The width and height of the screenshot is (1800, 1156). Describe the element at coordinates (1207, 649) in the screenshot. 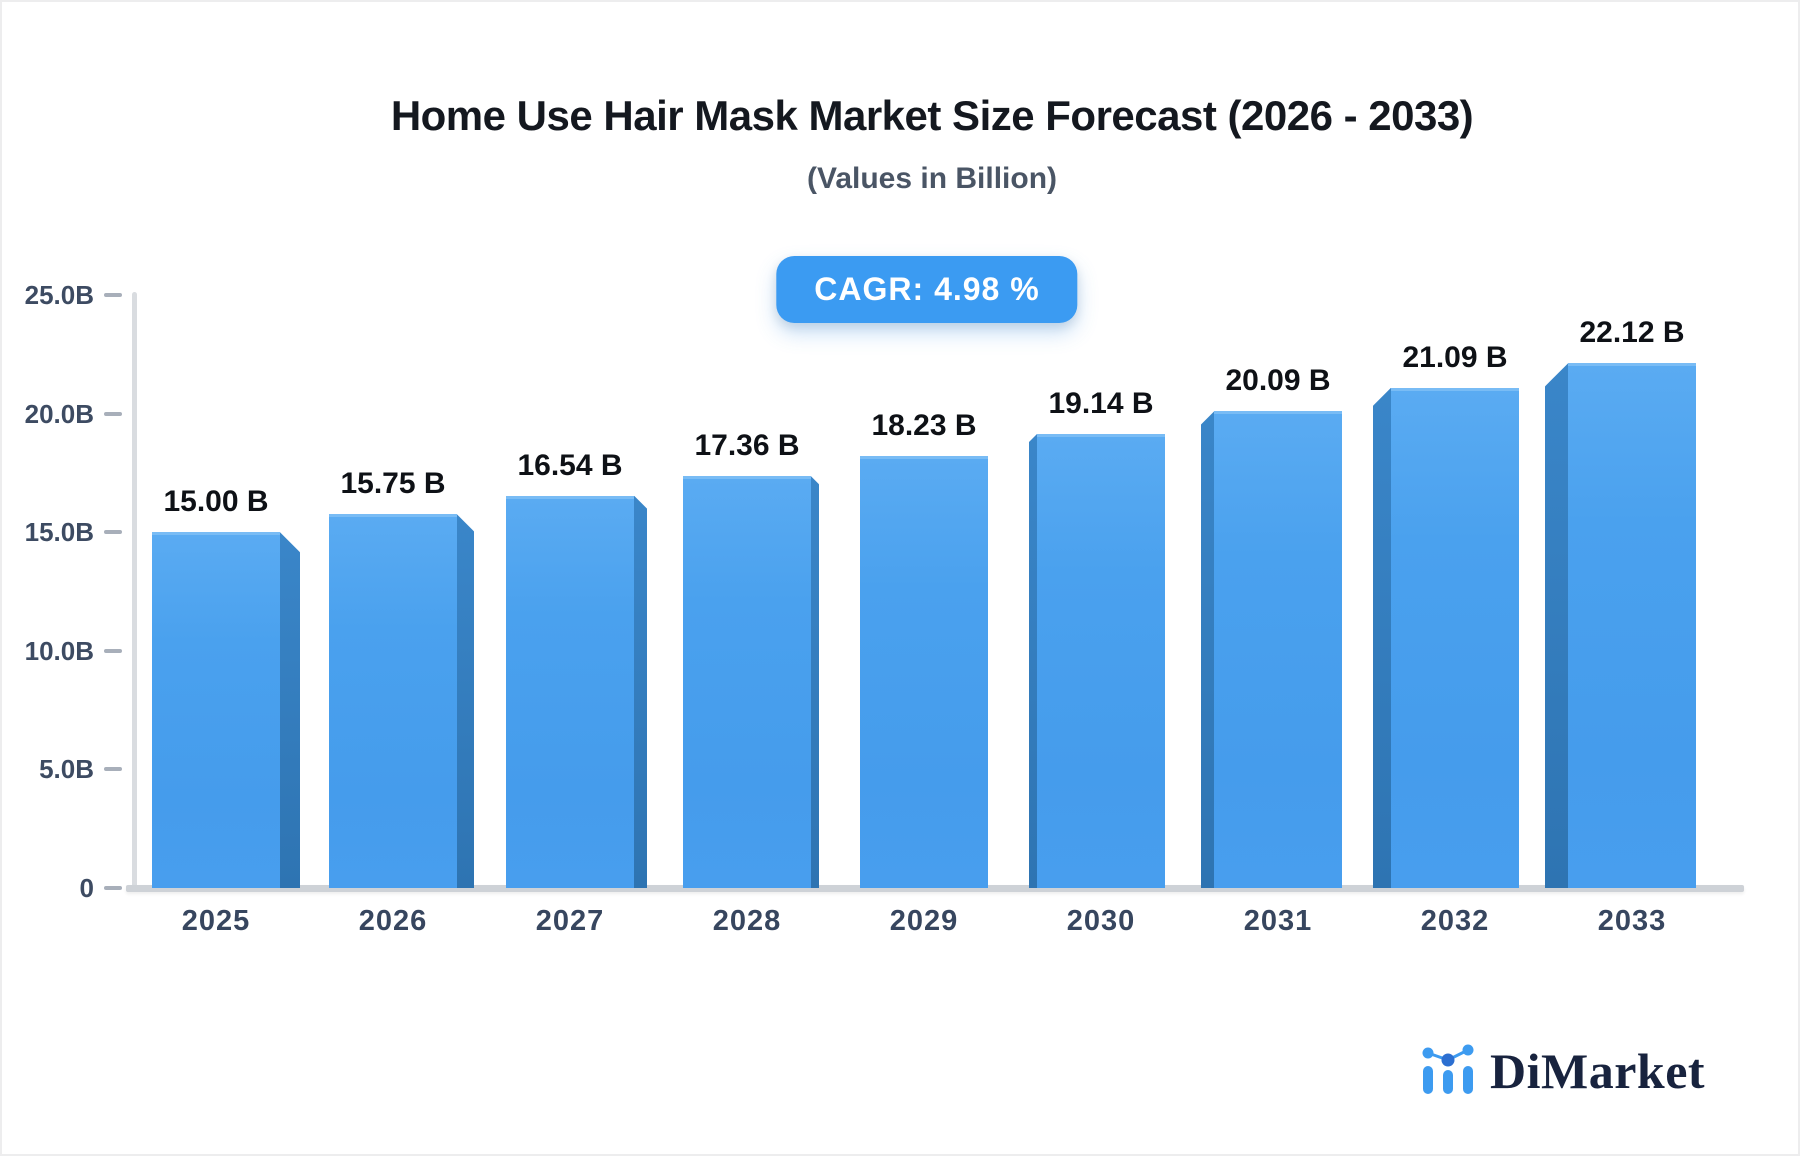

I see `bar-side-2031` at that location.